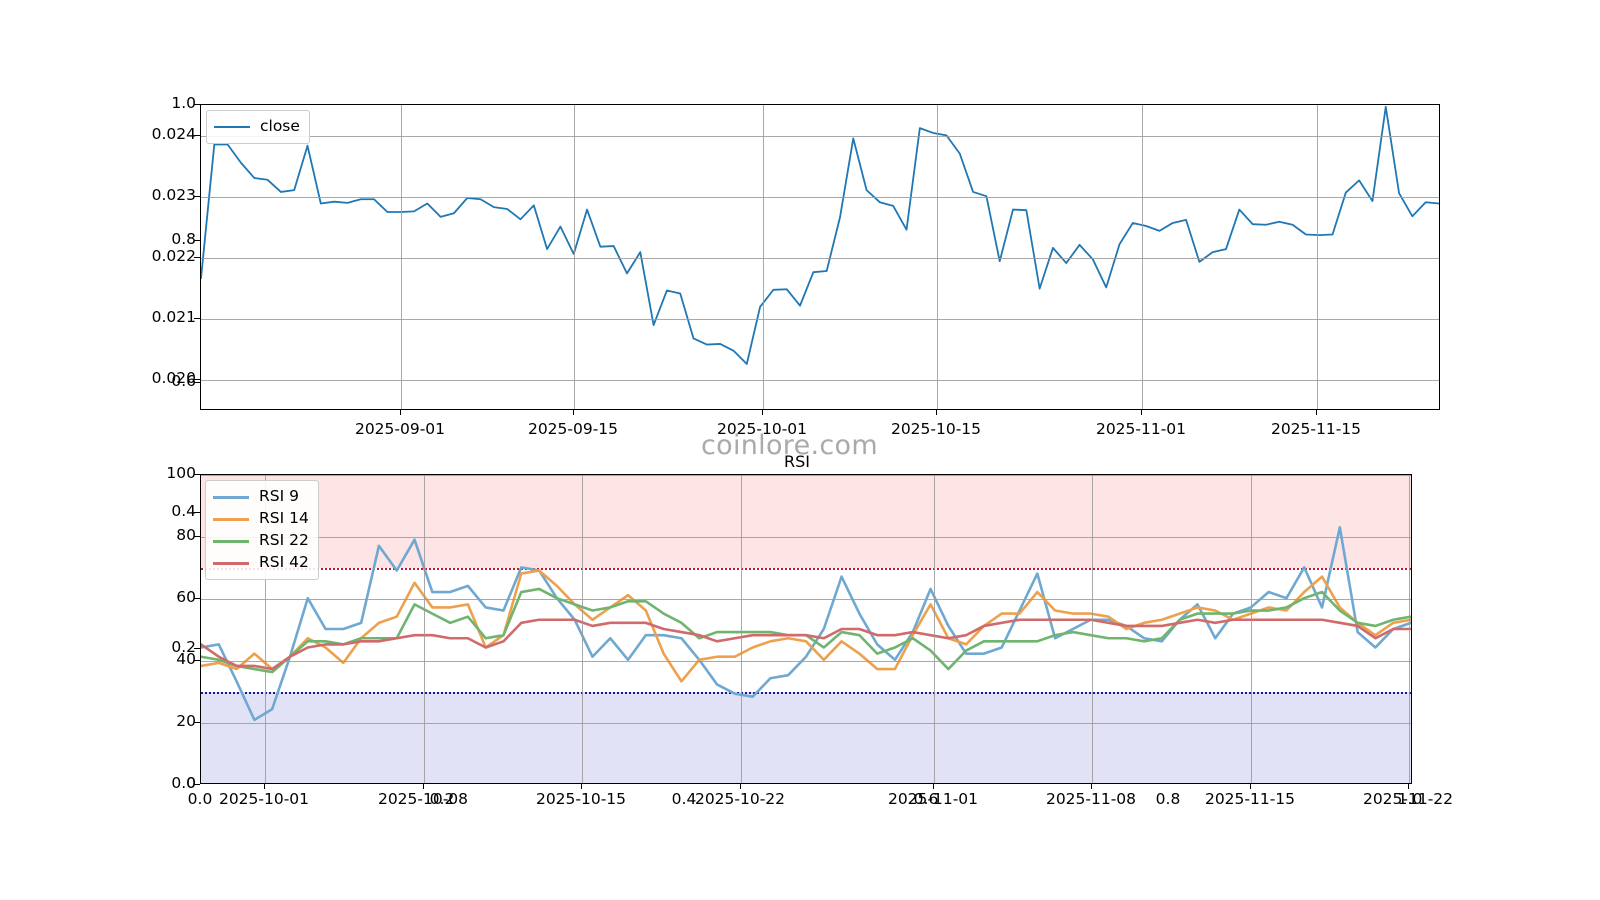 The image size is (1600, 900). What do you see at coordinates (806, 569) in the screenshot?
I see `overbought-threshold-line` at bounding box center [806, 569].